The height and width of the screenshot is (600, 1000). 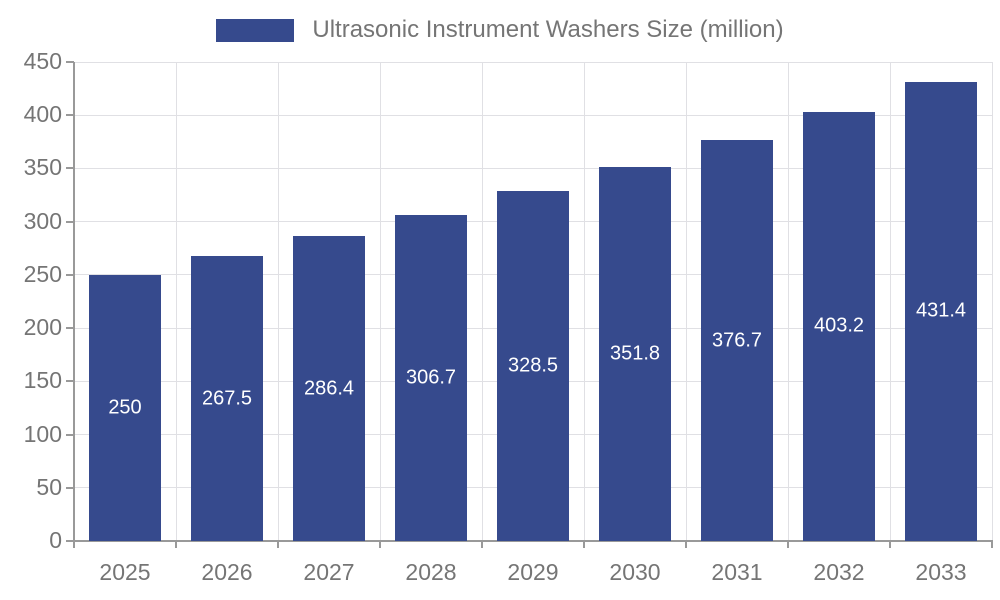 I want to click on x-axis-label: 2030, so click(x=635, y=572).